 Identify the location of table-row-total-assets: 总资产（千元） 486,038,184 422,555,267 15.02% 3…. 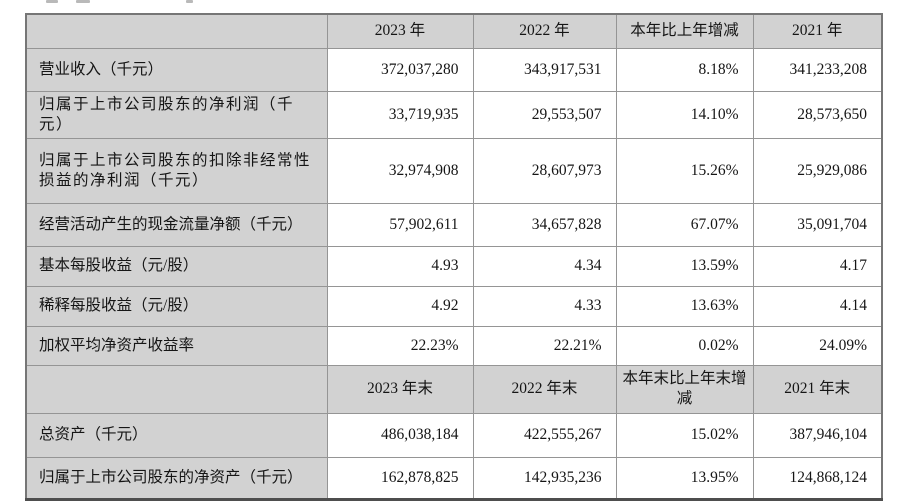
(454, 435).